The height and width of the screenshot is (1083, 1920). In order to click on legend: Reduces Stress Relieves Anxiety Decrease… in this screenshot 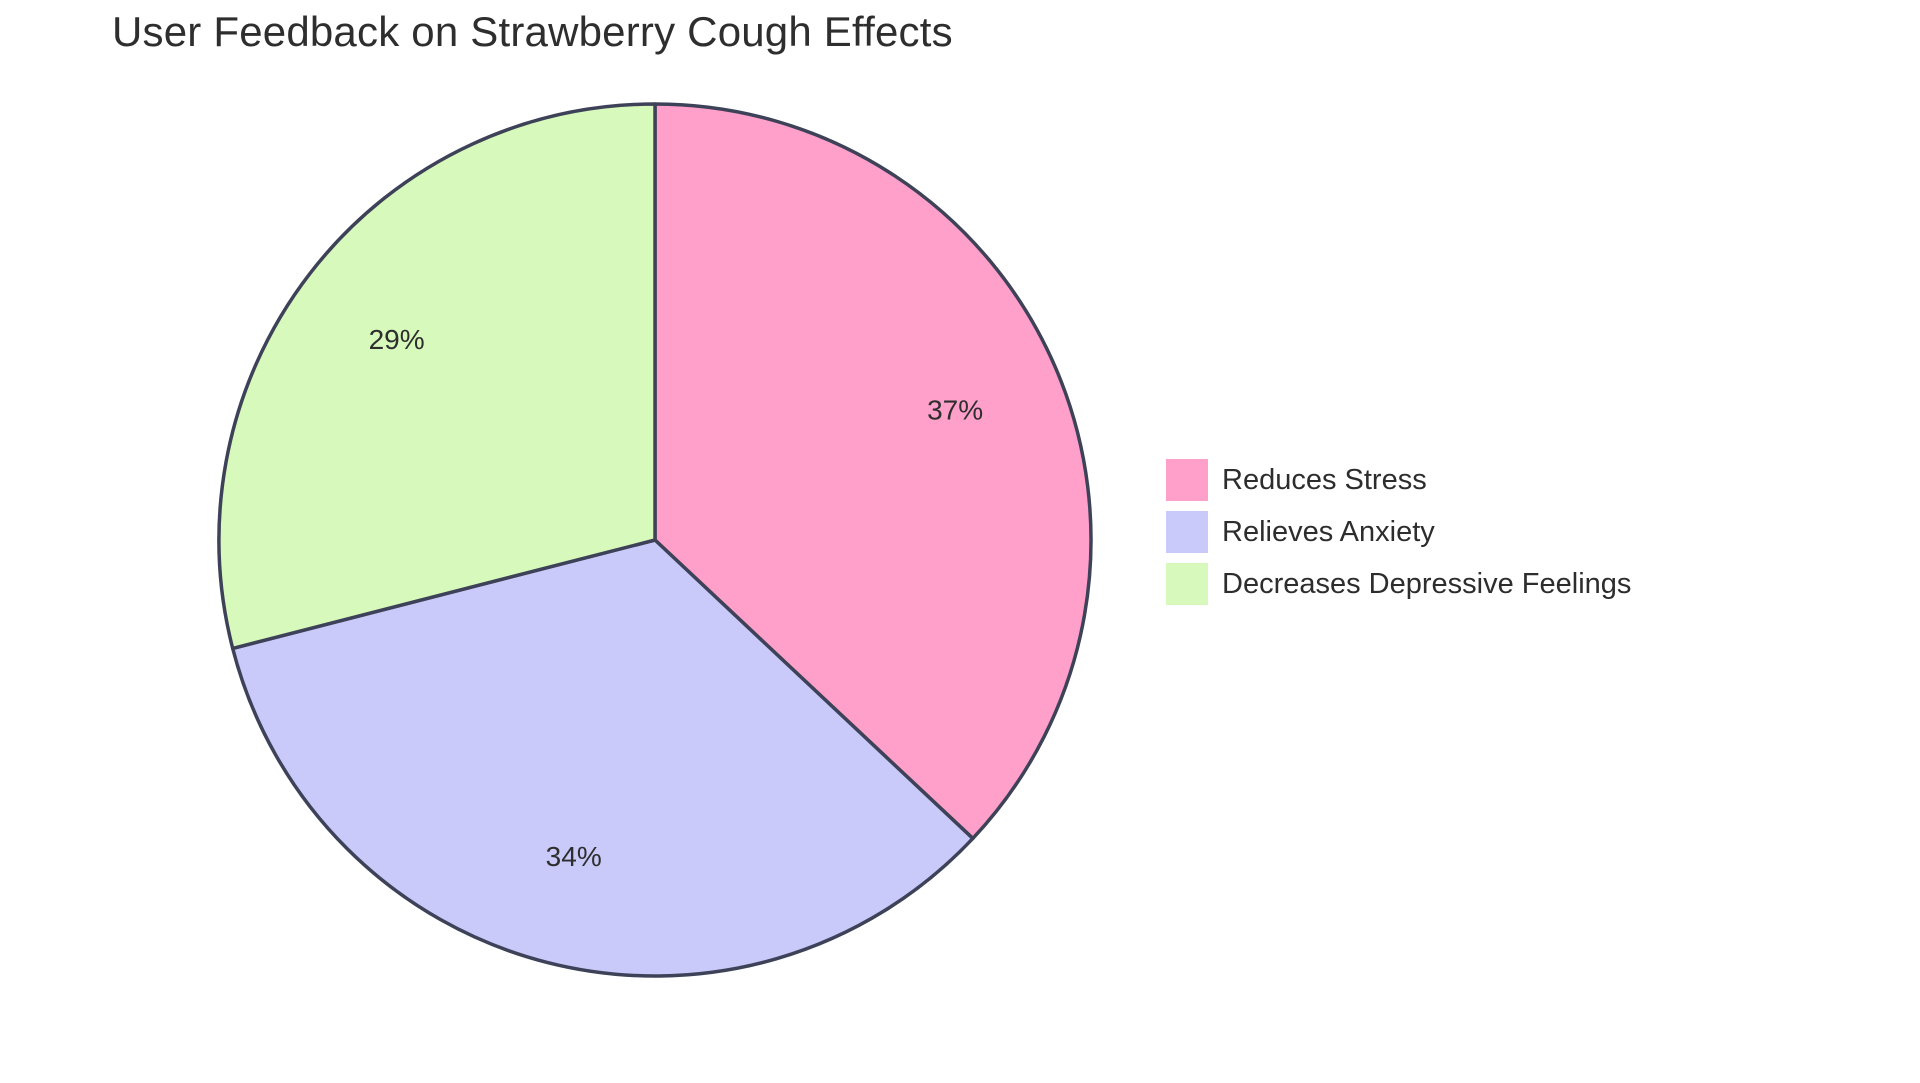, I will do `click(1398, 532)`.